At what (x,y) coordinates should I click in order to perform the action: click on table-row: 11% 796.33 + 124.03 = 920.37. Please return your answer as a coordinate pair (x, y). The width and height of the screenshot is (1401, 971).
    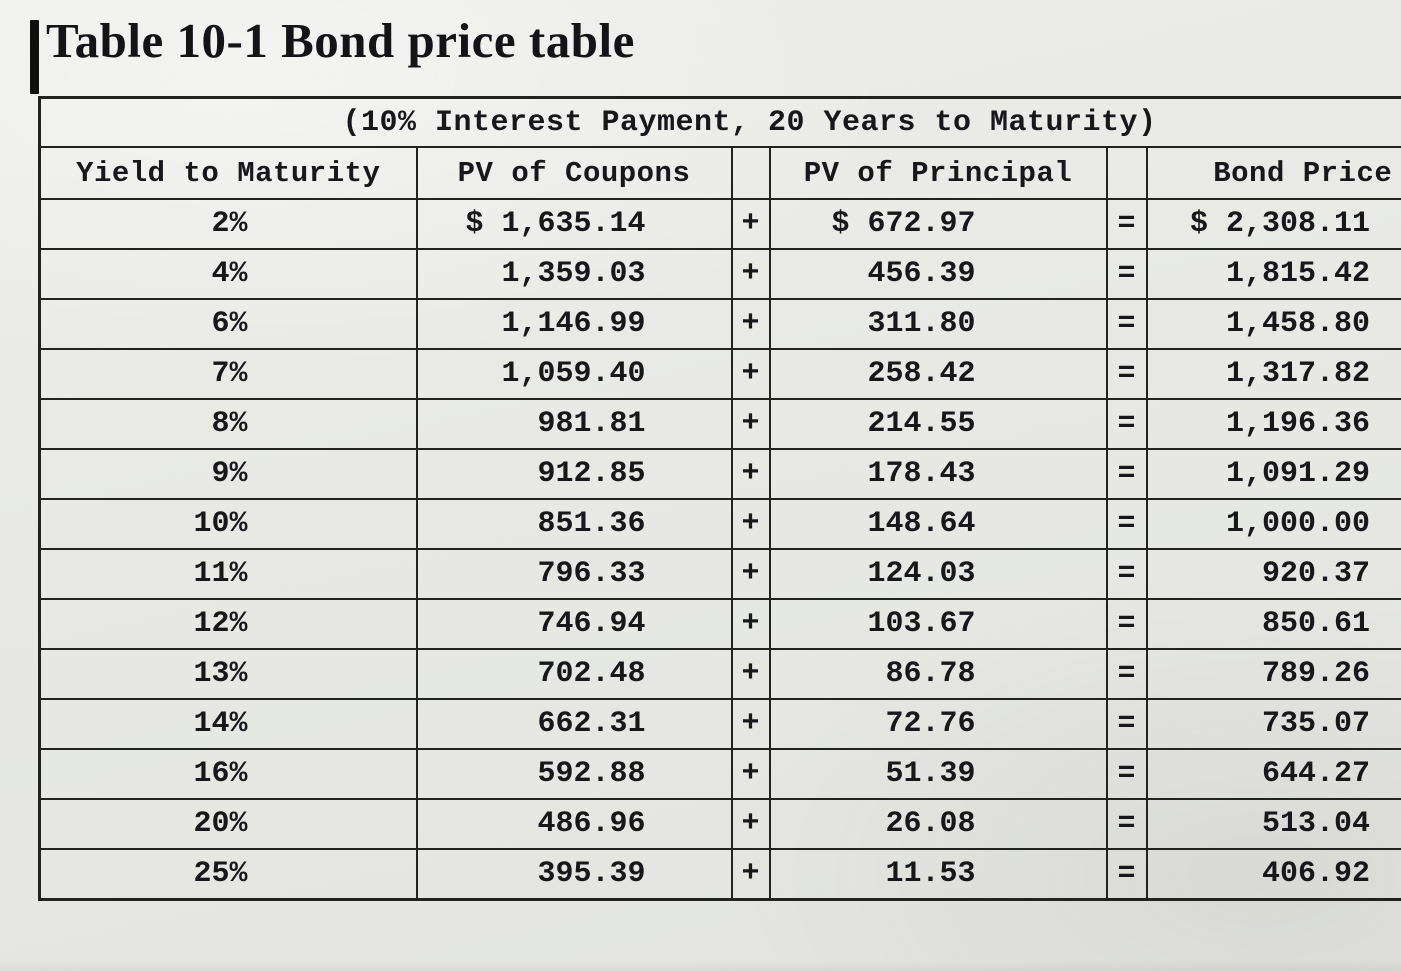
    Looking at the image, I should click on (719, 574).